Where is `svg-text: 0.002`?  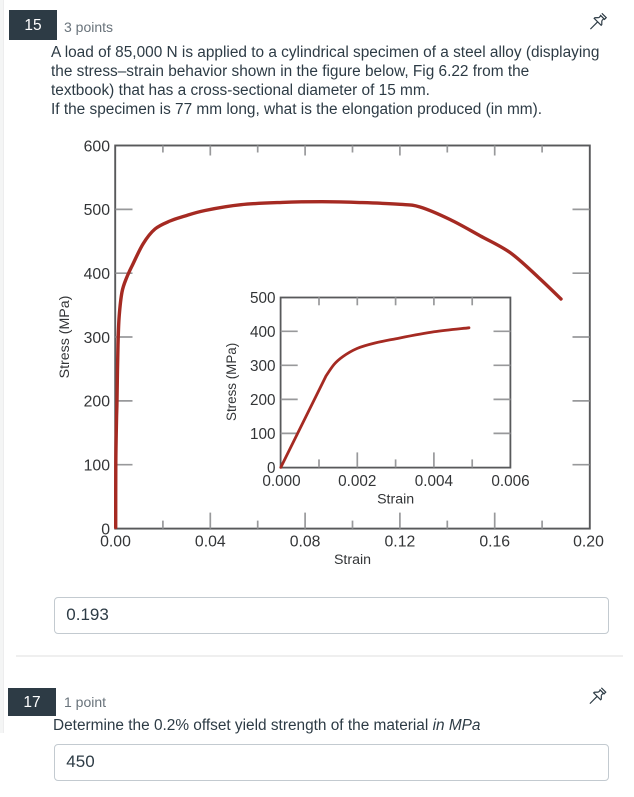
svg-text: 0.002 is located at coordinates (357, 481).